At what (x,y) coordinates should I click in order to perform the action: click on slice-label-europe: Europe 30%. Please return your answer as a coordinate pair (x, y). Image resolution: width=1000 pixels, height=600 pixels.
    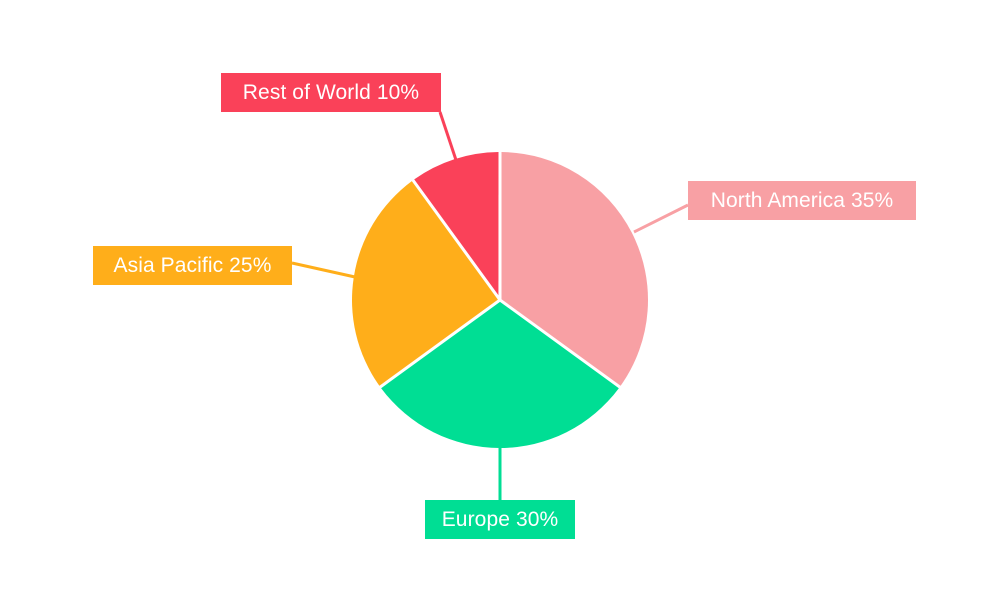
    Looking at the image, I should click on (500, 519).